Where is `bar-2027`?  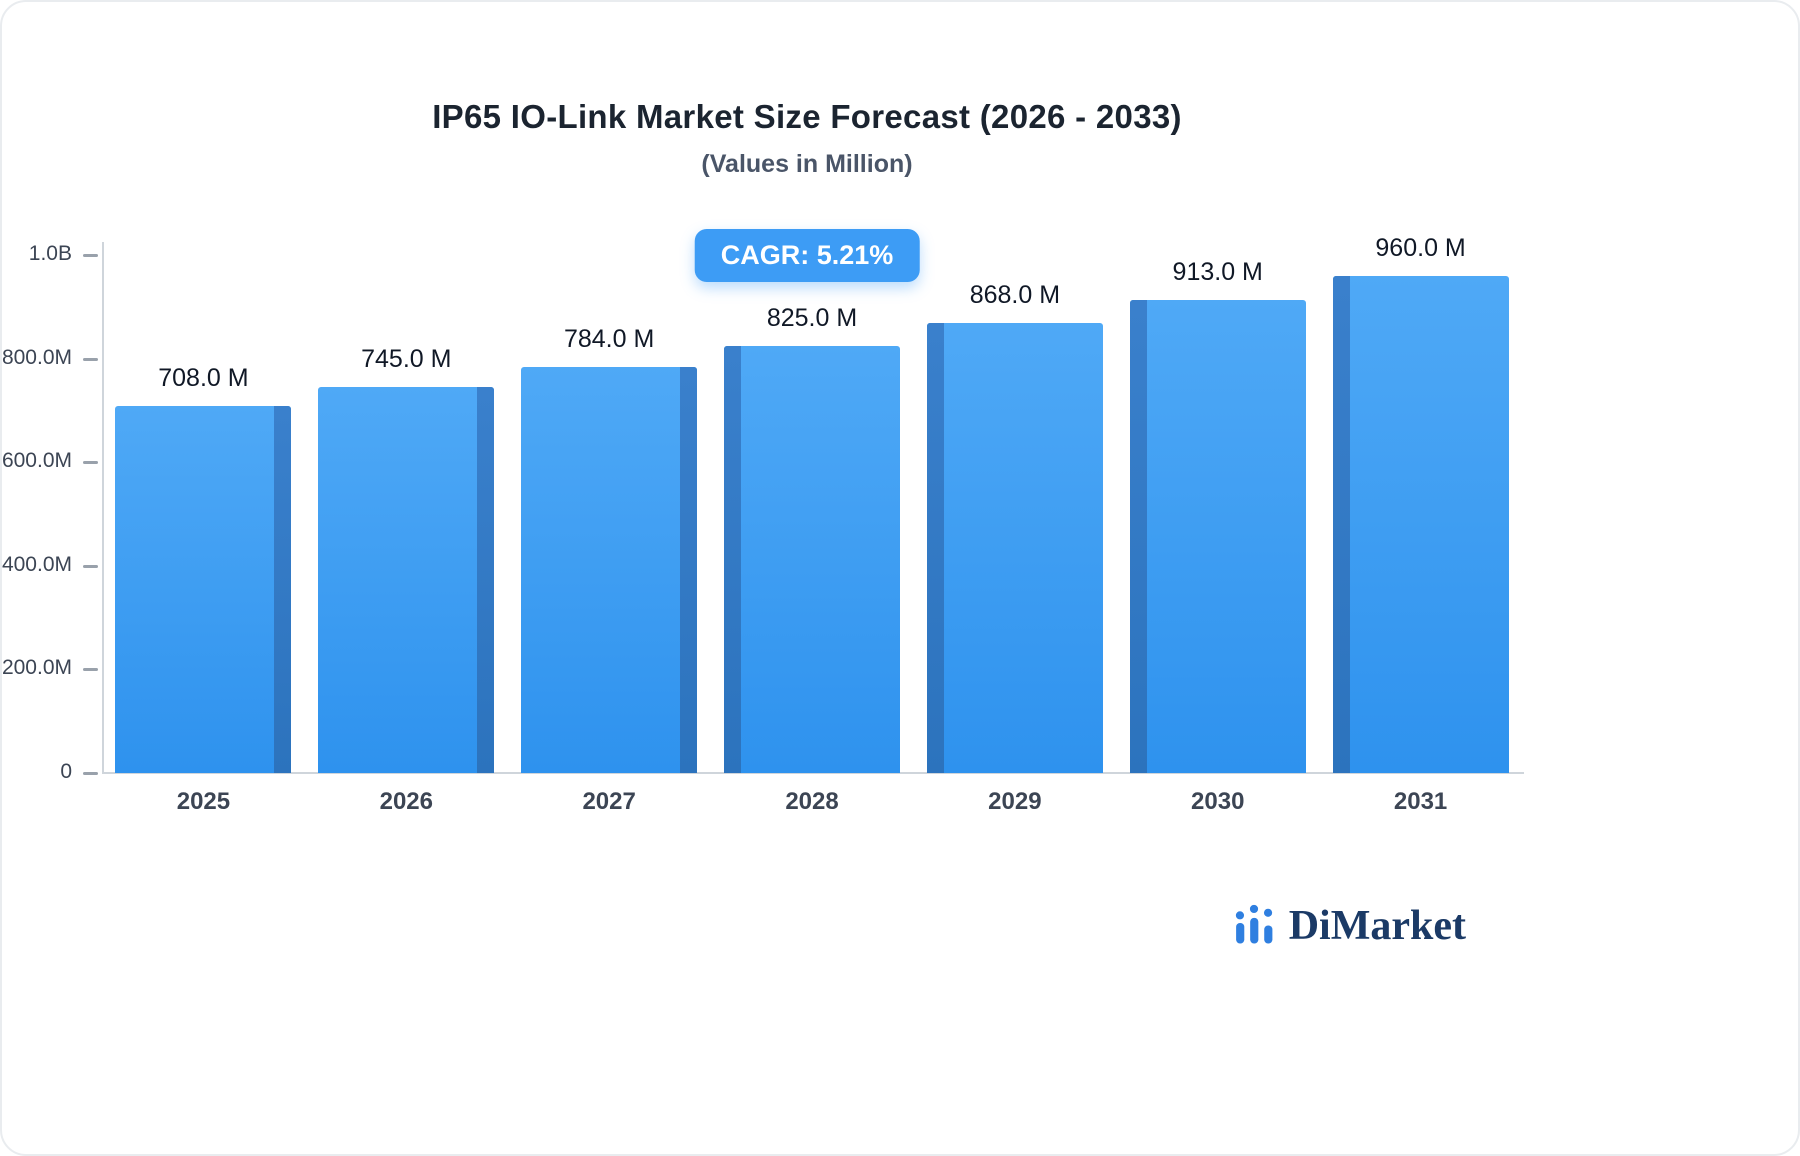 bar-2027 is located at coordinates (609, 570).